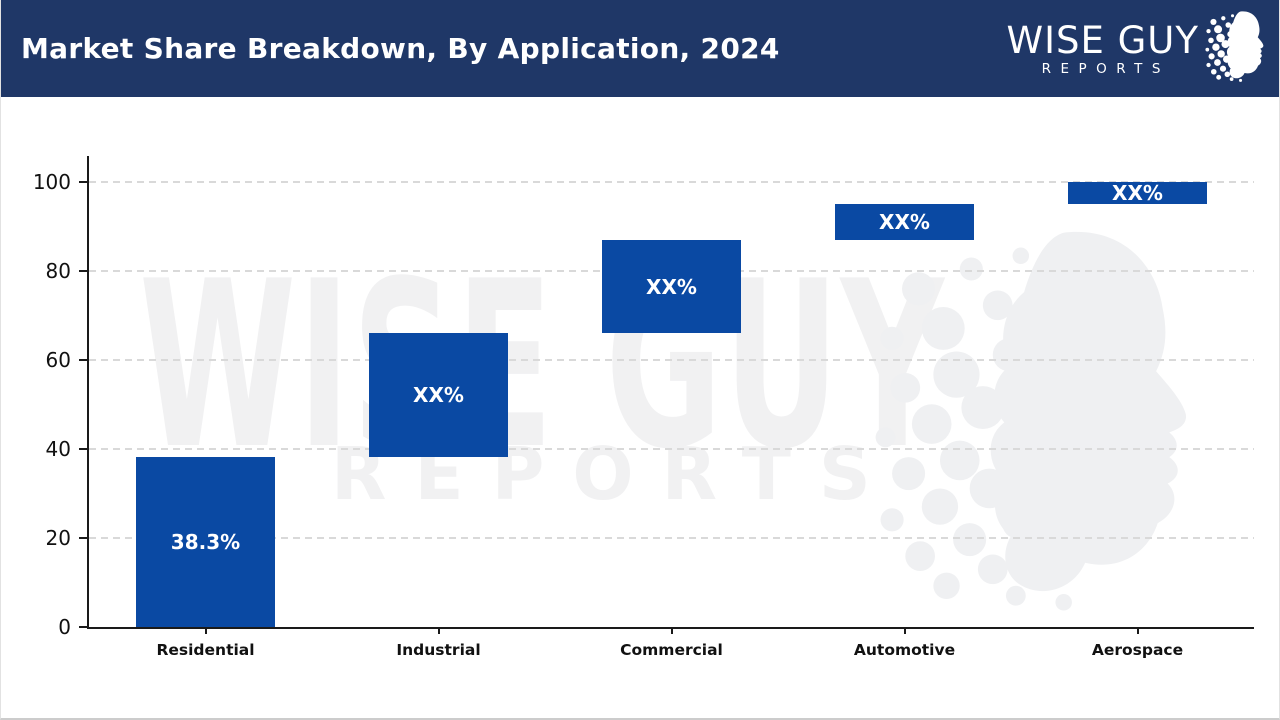 This screenshot has width=1280, height=720. I want to click on y-tick-label: 100, so click(51, 182).